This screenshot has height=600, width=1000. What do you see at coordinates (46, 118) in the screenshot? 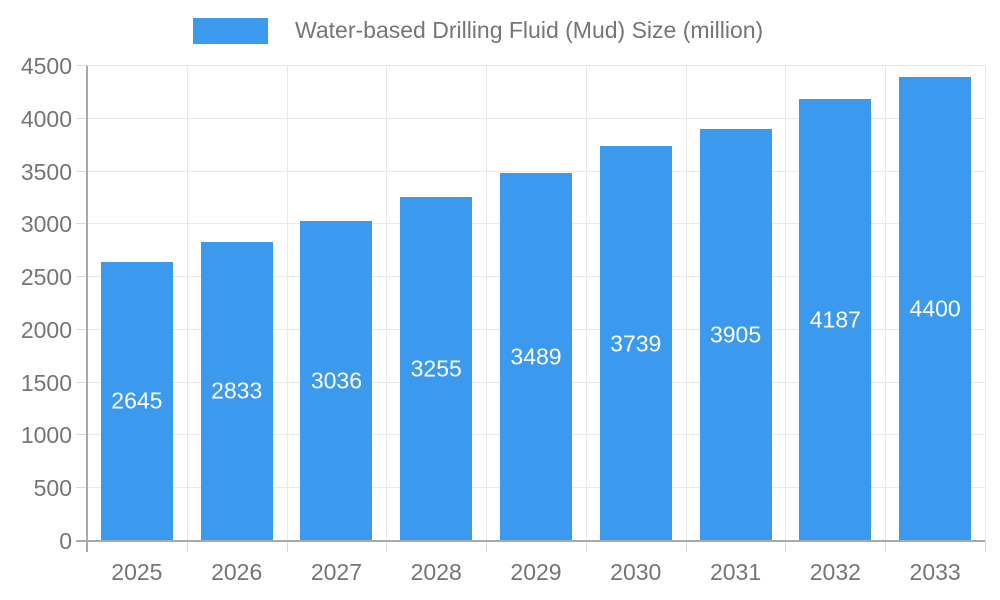
I see `y-tick-label: 4000` at bounding box center [46, 118].